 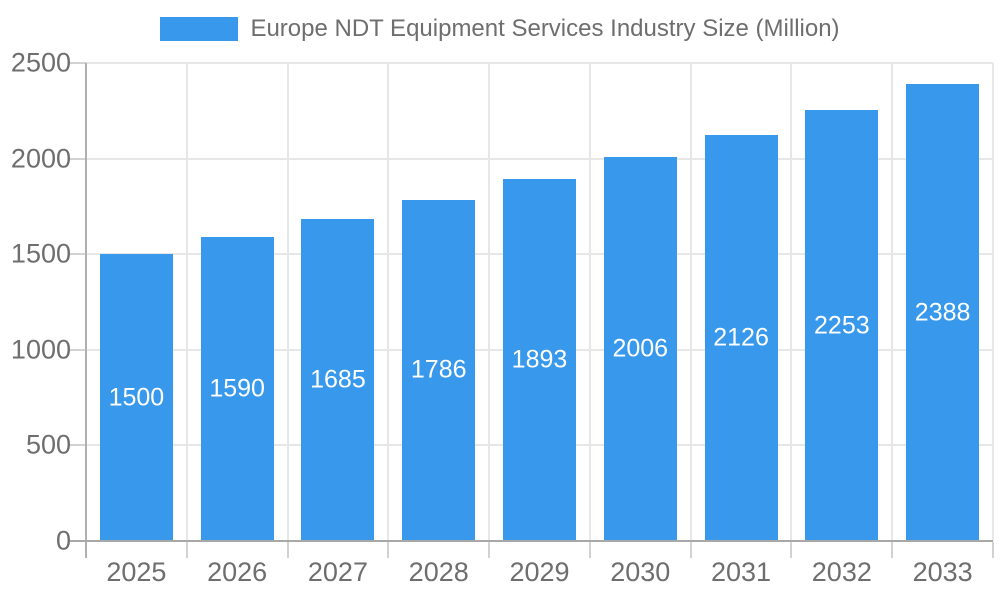 What do you see at coordinates (841, 572) in the screenshot?
I see `x-tick-label: 2032` at bounding box center [841, 572].